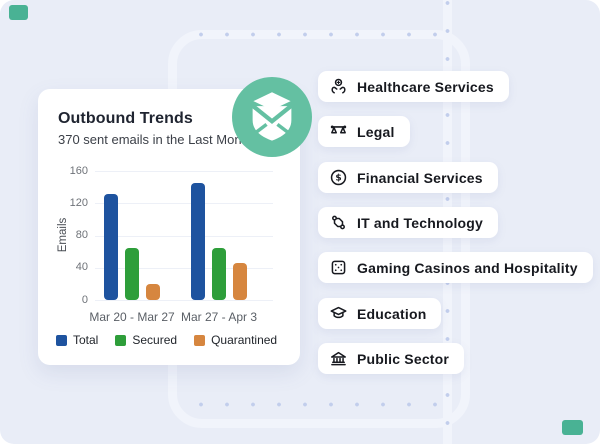 Image resolution: width=600 pixels, height=444 pixels. I want to click on industry-pill-public-sector: Public Sector, so click(391, 358).